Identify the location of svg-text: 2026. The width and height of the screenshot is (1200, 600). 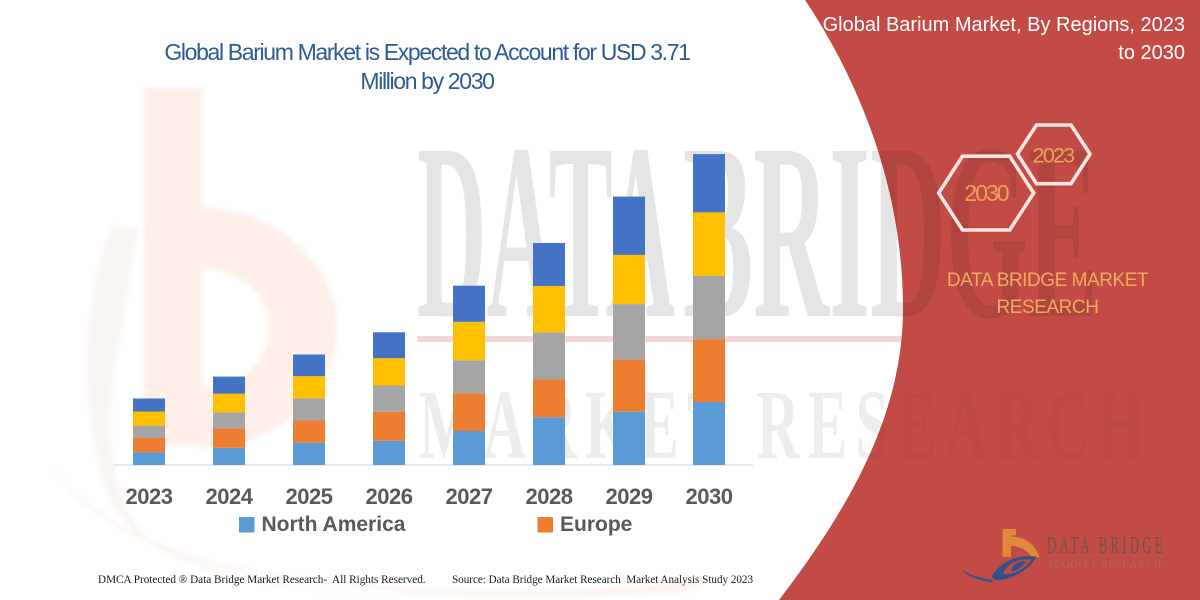
(389, 496).